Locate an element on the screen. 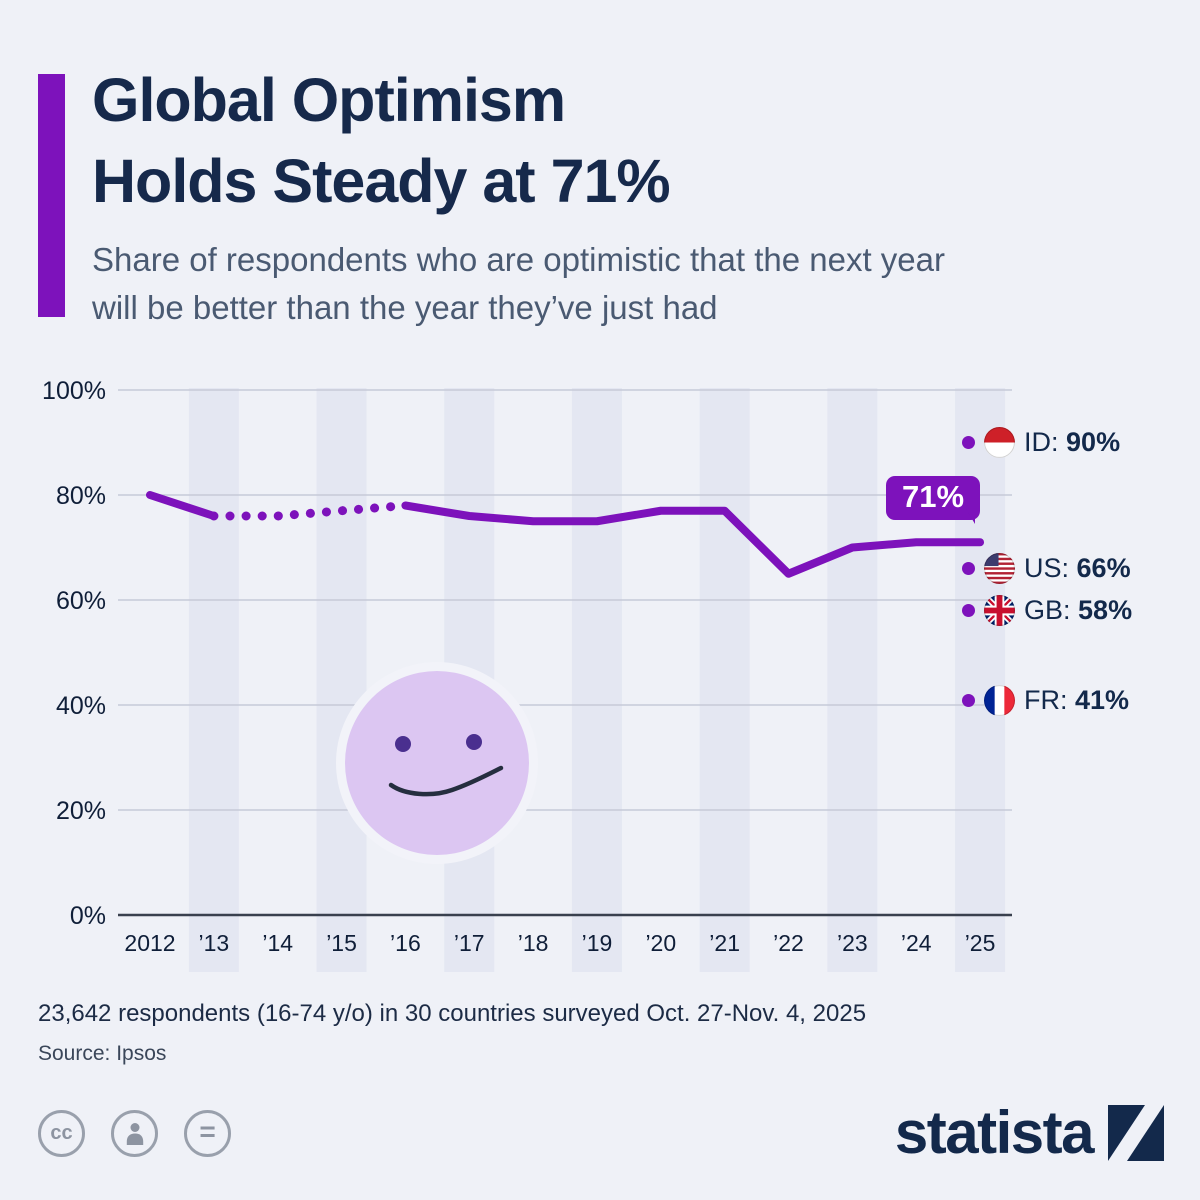 The height and width of the screenshot is (1200, 1200). smiley-eye-left is located at coordinates (403, 744).